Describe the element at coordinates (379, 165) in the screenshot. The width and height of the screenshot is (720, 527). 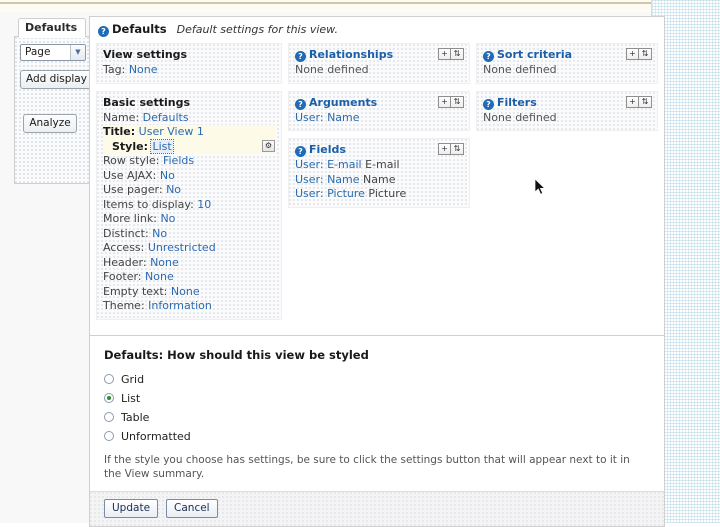
I see `bucket-row-field-email: User: E-mail E-mail` at that location.